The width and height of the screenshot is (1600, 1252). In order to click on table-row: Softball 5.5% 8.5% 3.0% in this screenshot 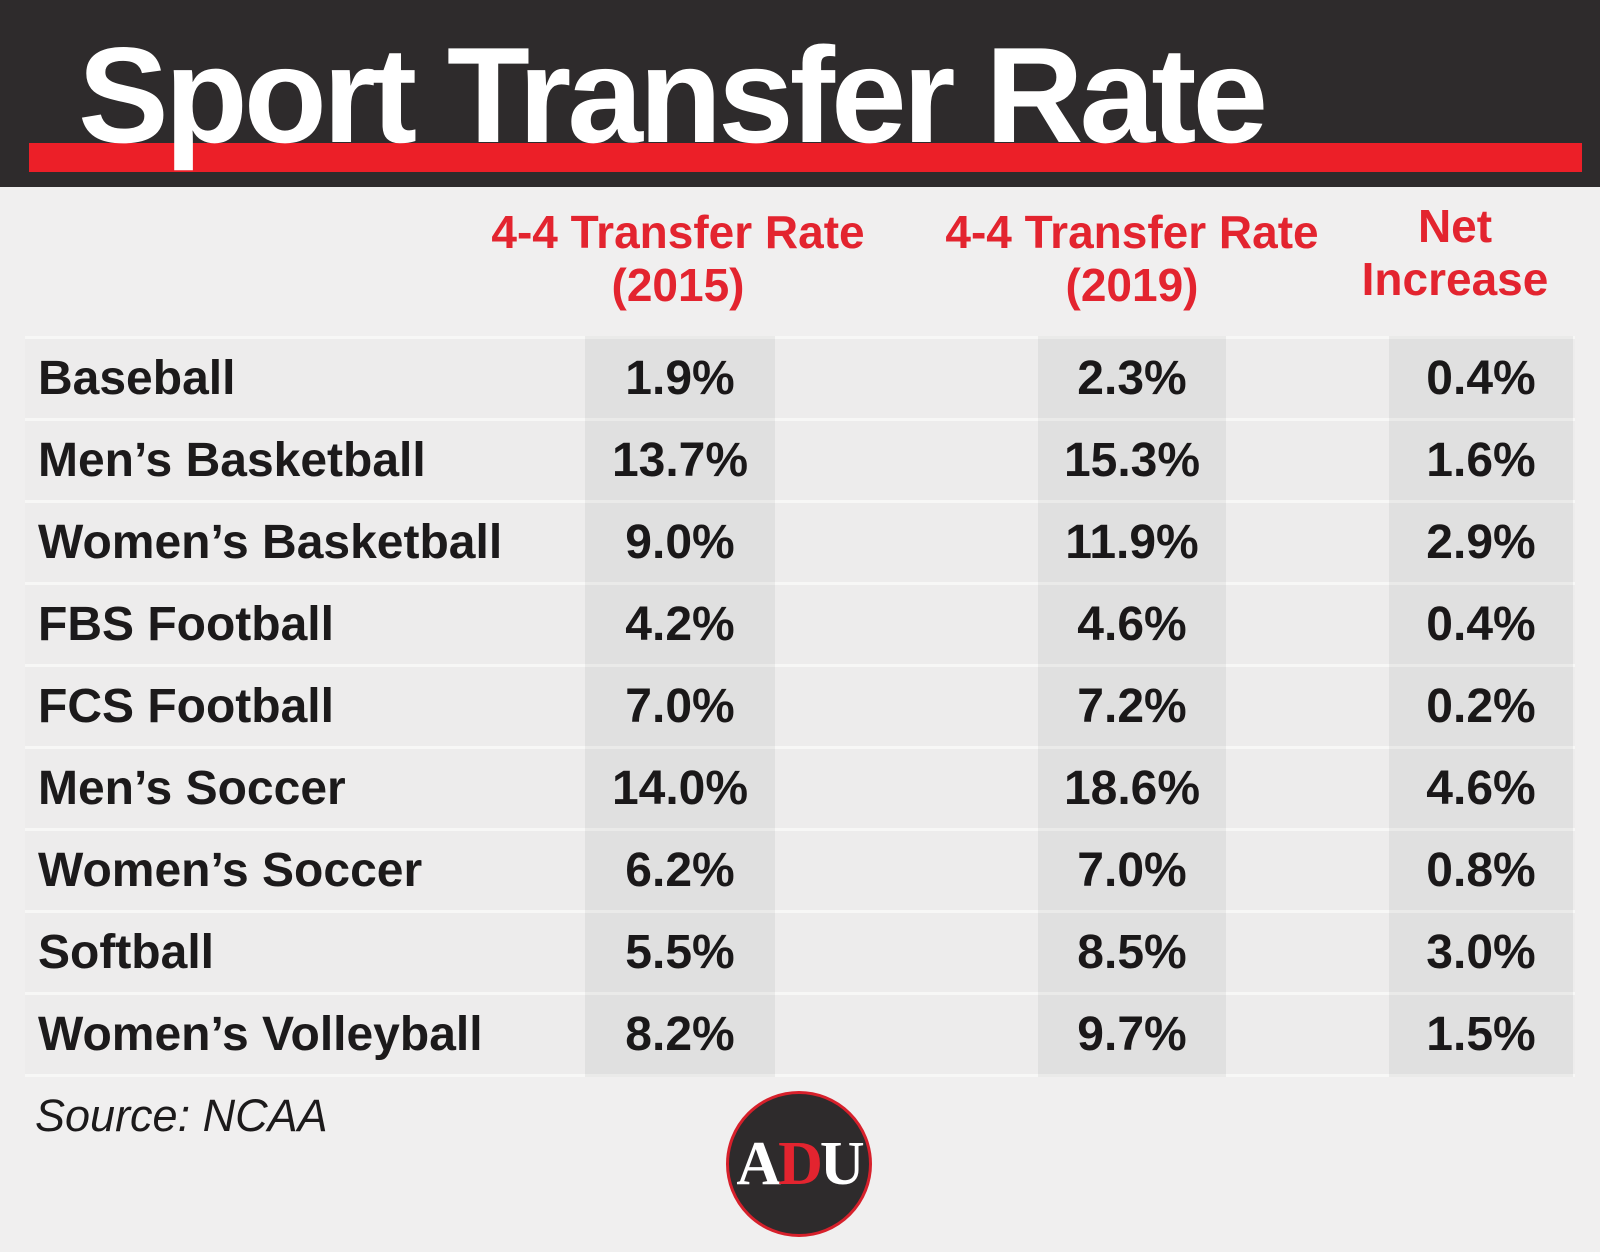, I will do `click(800, 951)`.